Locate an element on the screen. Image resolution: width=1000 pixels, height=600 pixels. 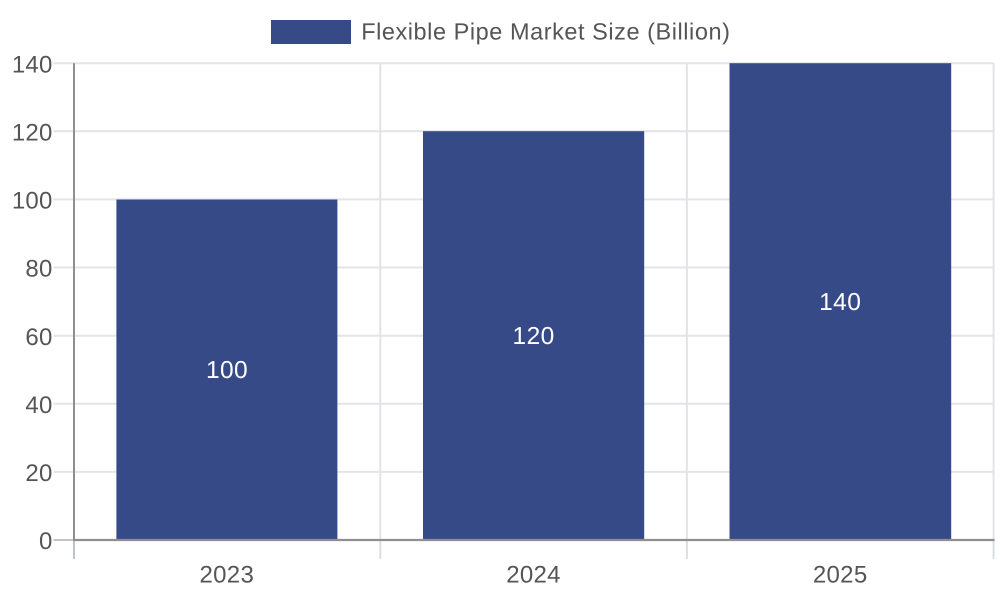
svg-text: 0 is located at coordinates (46, 541).